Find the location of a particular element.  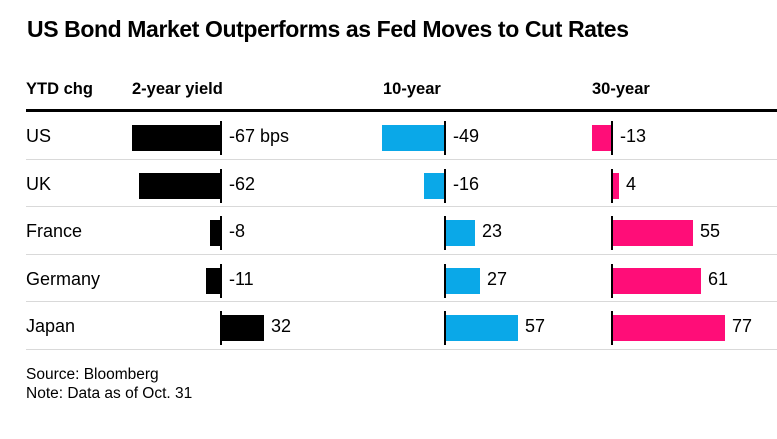

table-row: US -67 bps -49 -13 is located at coordinates (401, 136).